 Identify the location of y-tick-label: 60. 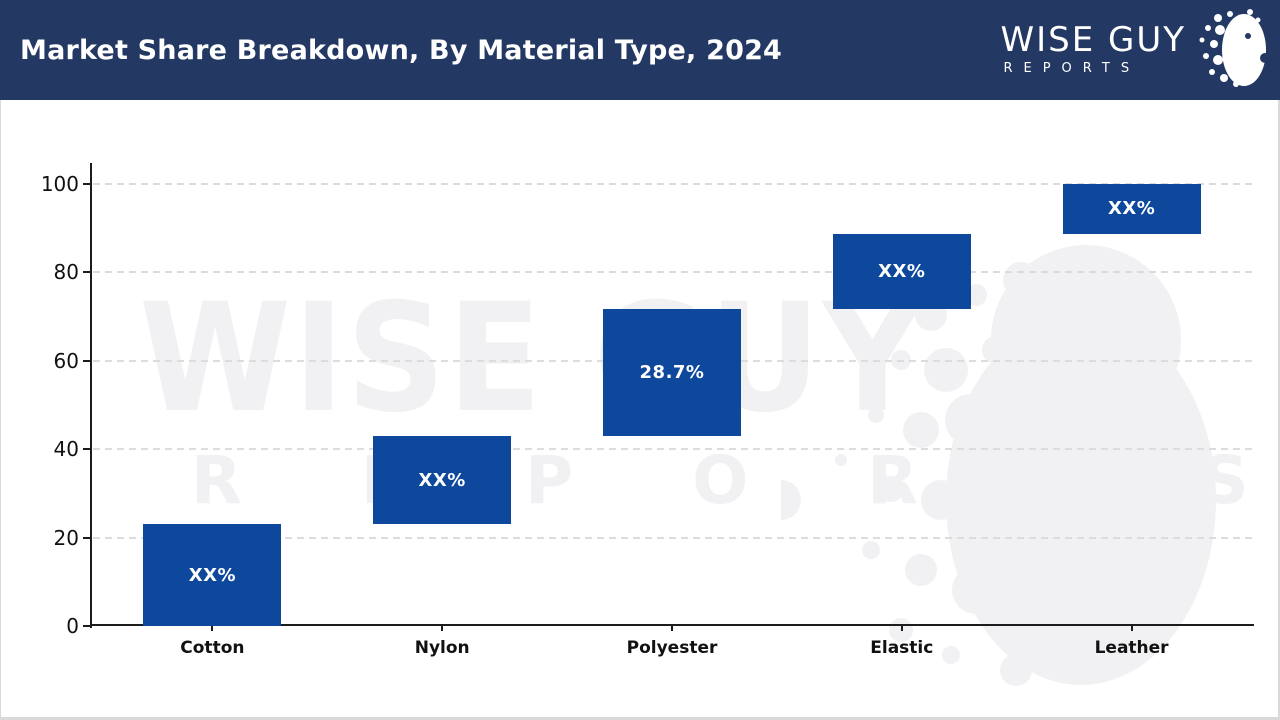
(66, 360).